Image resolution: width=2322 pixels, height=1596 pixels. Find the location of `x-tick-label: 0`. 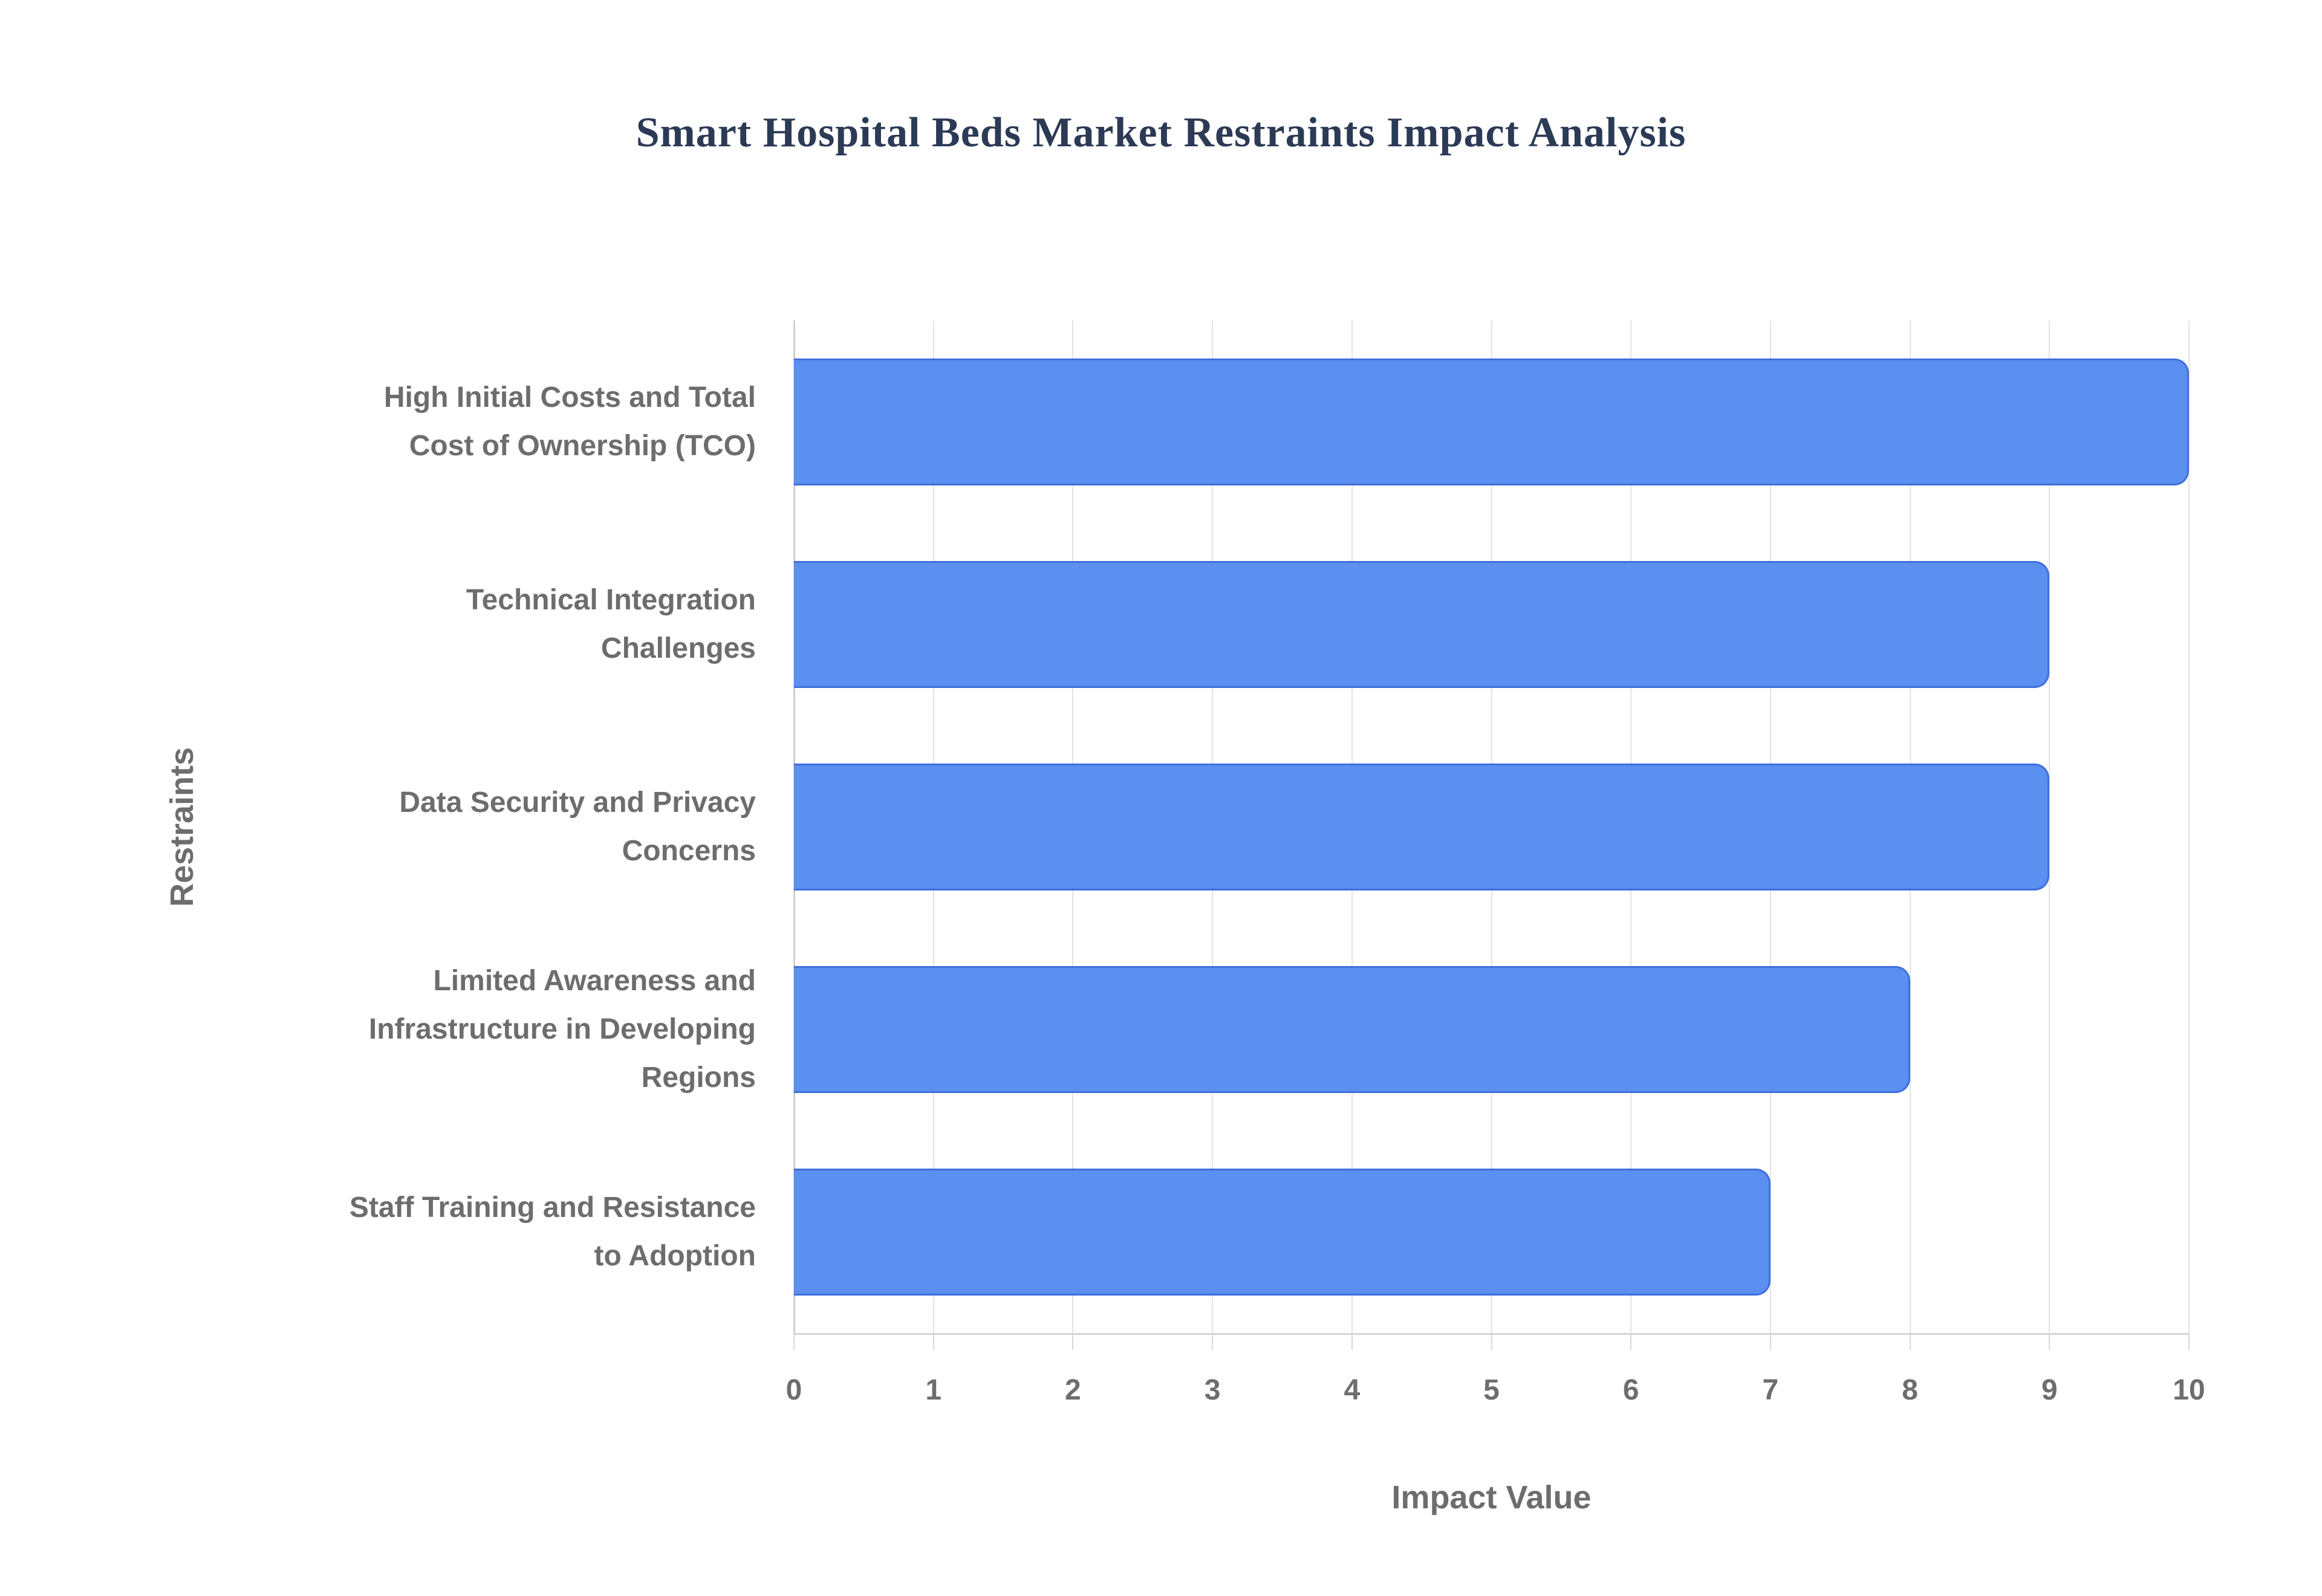

x-tick-label: 0 is located at coordinates (793, 1390).